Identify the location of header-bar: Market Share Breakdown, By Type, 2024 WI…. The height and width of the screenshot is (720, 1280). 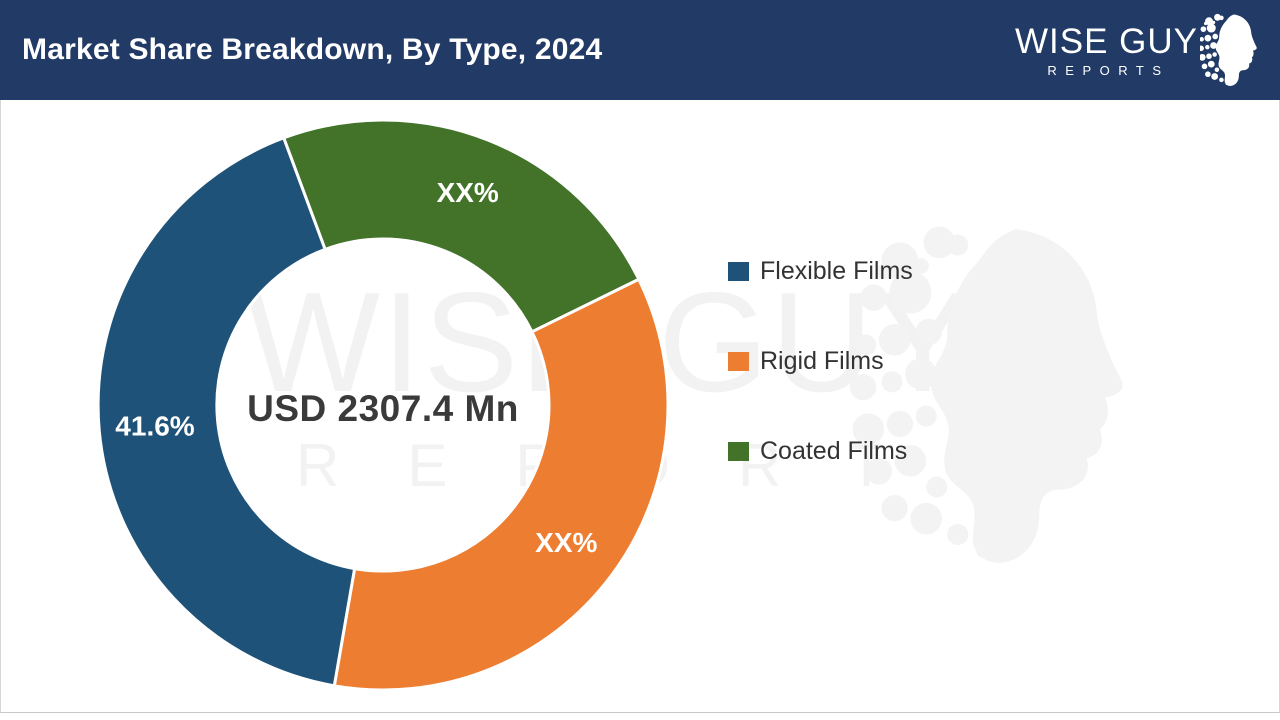
(640, 50).